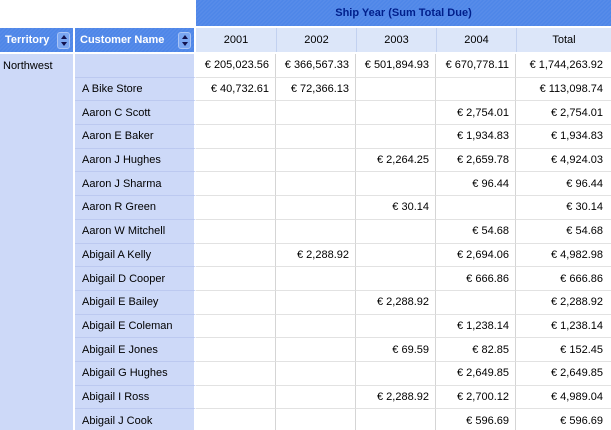 The image size is (611, 430). What do you see at coordinates (396, 40) in the screenshot?
I see `year-header-2003: 2003` at bounding box center [396, 40].